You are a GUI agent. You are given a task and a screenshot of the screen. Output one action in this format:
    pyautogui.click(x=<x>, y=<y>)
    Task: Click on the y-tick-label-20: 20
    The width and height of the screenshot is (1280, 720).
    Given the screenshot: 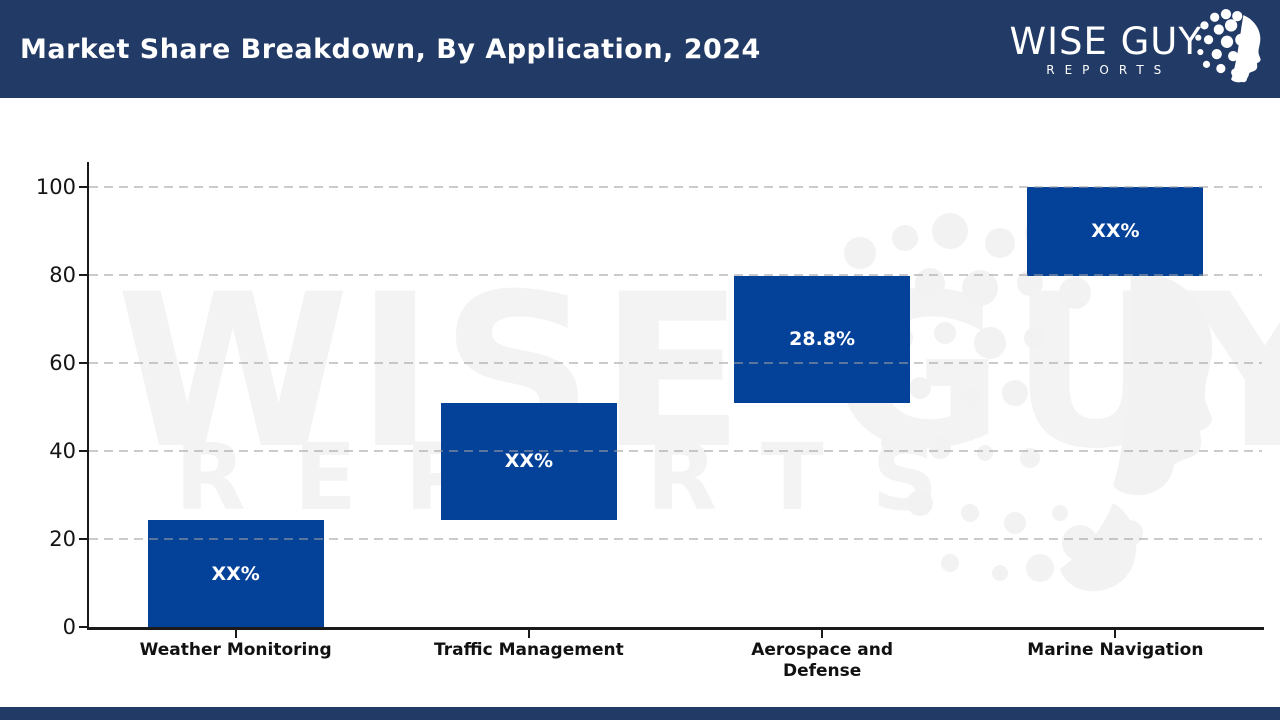 What is the action you would take?
    pyautogui.click(x=62, y=539)
    